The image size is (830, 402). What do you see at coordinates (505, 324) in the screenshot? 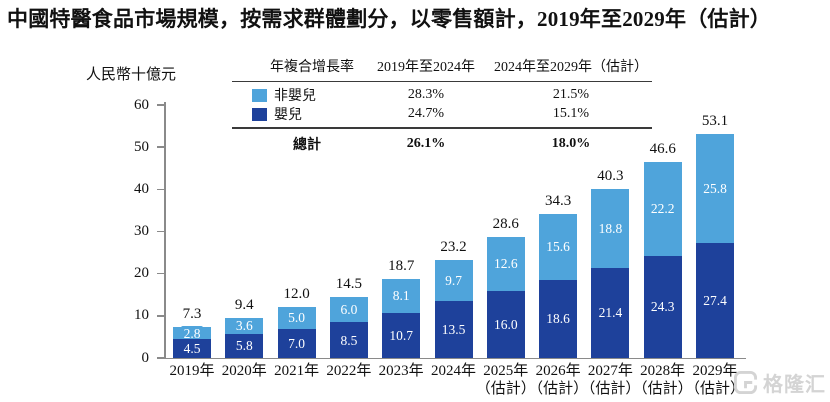
I see `infant-segment: 16.0` at bounding box center [505, 324].